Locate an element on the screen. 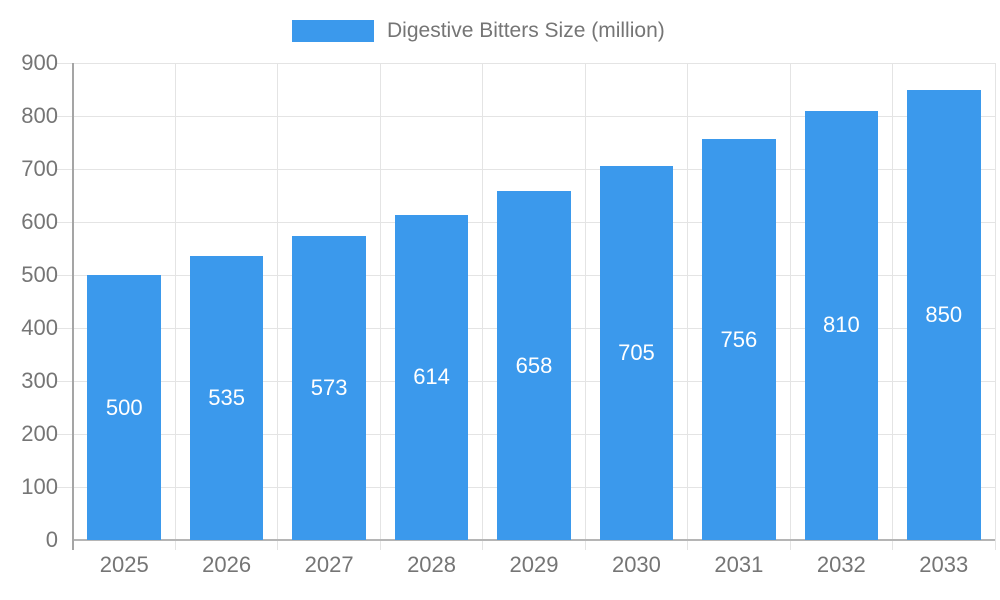  bar: 756 is located at coordinates (739, 339).